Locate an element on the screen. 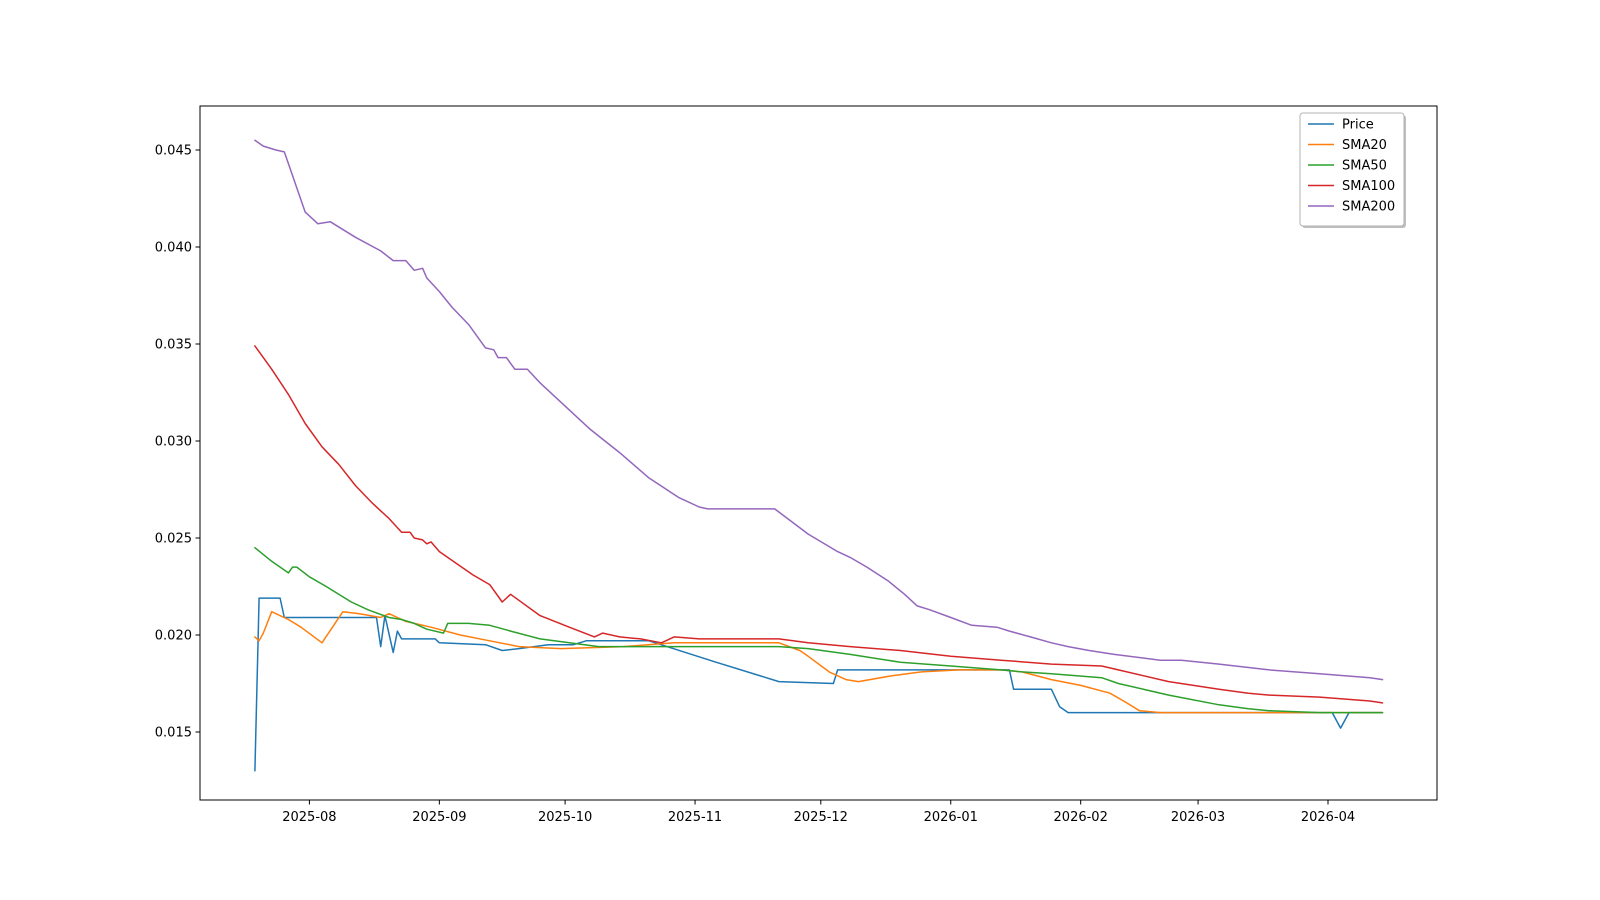 This screenshot has width=1600, height=900. x-axis-tick-label: 2025-09 is located at coordinates (439, 817).